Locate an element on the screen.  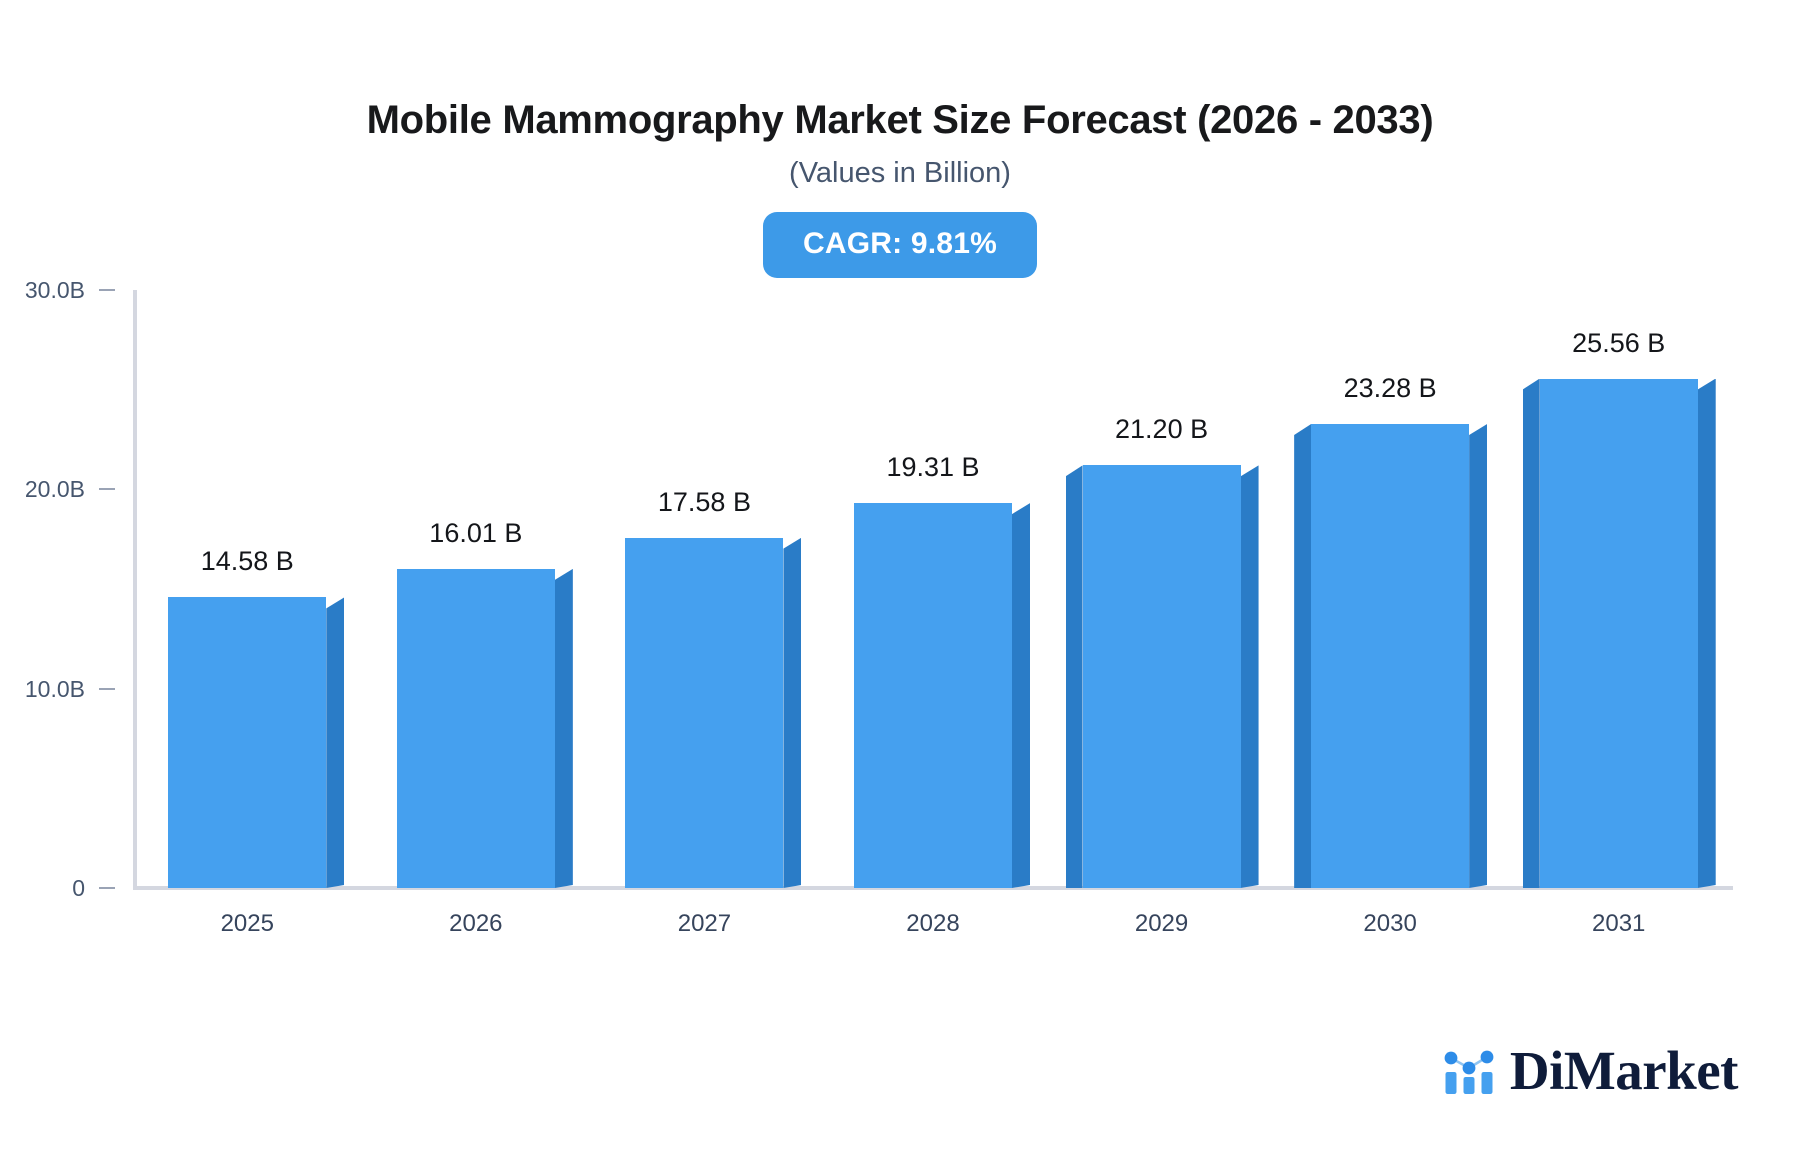
bar-column: 25.56 B is located at coordinates (1610, 589).